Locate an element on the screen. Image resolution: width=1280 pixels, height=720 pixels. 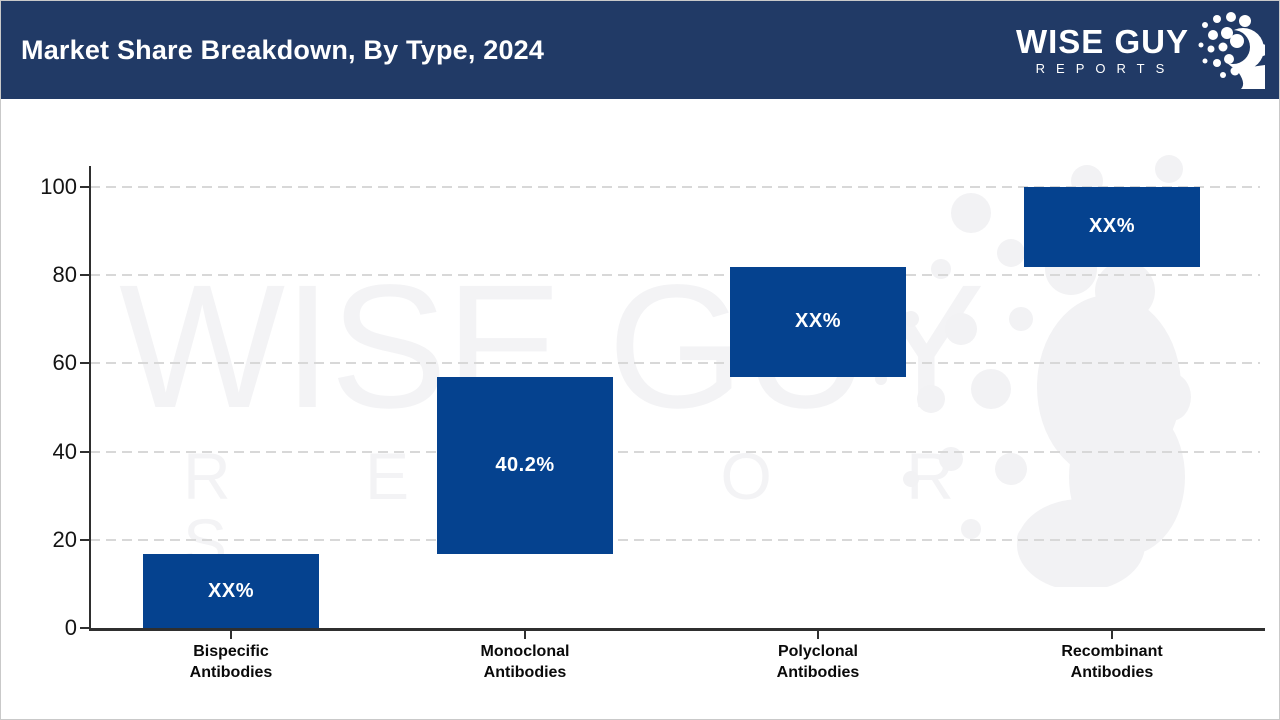
bar-polyclonal: XX% is located at coordinates (818, 322).